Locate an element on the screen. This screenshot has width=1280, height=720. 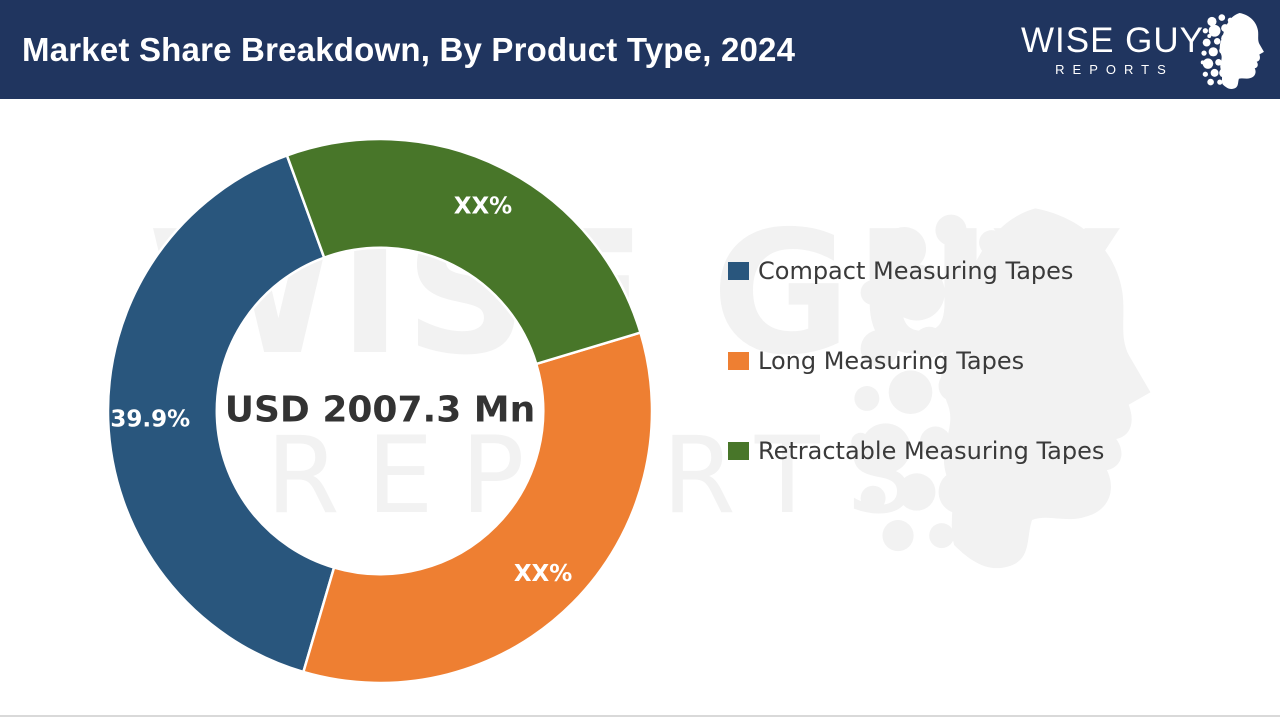
legend-label: Compact Measuring Tapes is located at coordinates (916, 271).